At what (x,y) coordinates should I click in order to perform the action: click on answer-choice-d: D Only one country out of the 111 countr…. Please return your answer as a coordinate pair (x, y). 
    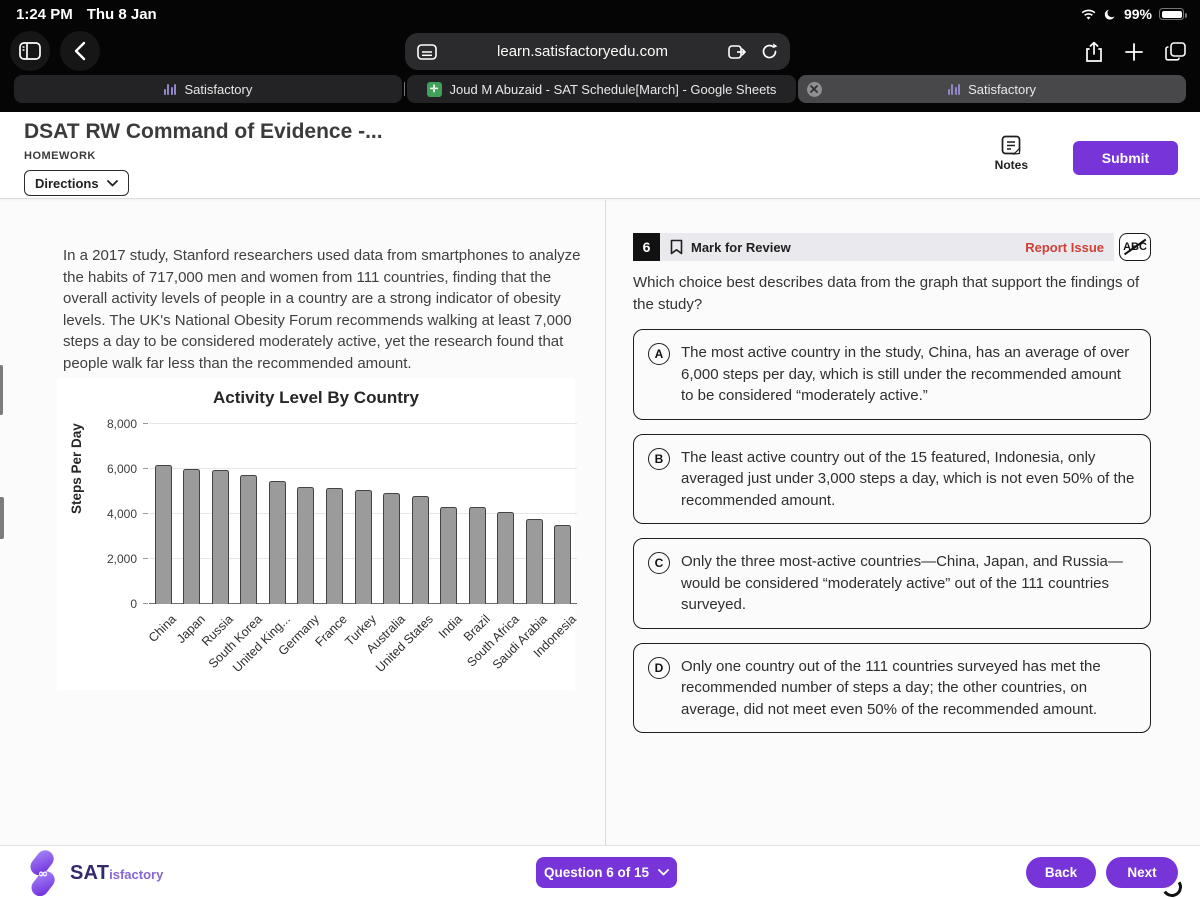
    Looking at the image, I should click on (892, 687).